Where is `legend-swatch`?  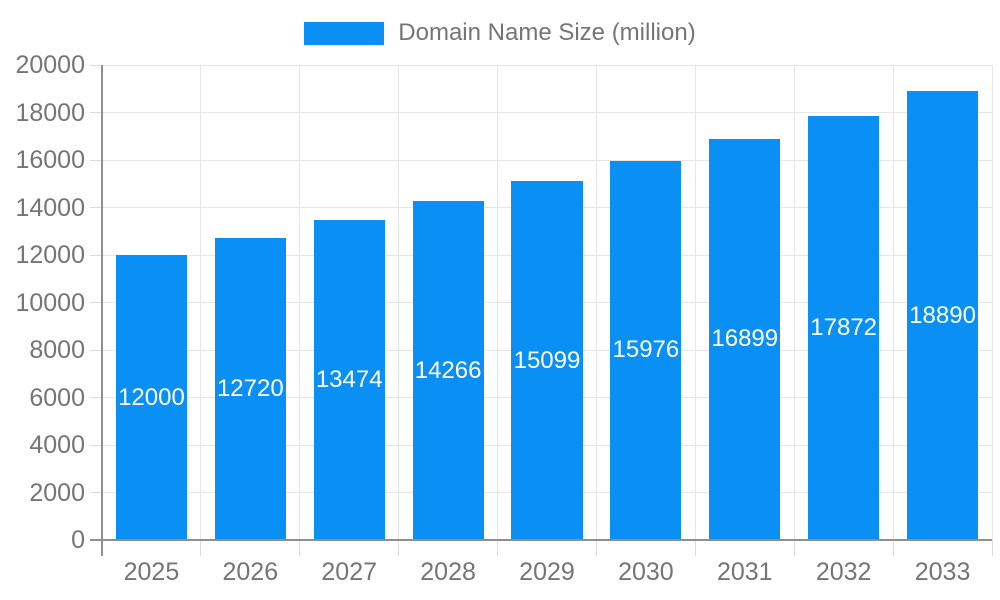 legend-swatch is located at coordinates (344, 33).